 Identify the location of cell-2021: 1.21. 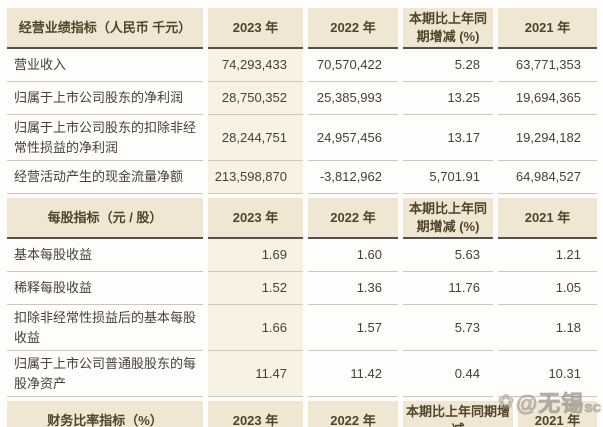
(547, 256).